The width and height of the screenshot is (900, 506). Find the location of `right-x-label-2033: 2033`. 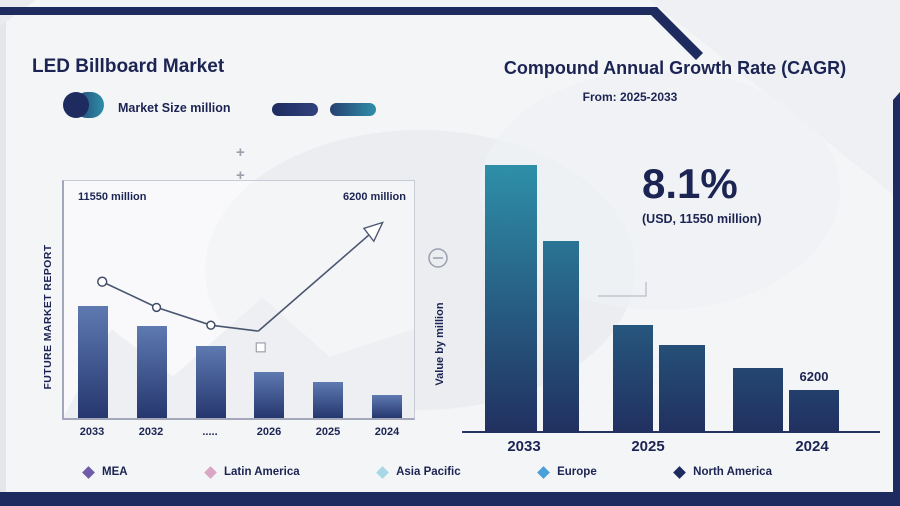

right-x-label-2033: 2033 is located at coordinates (524, 446).